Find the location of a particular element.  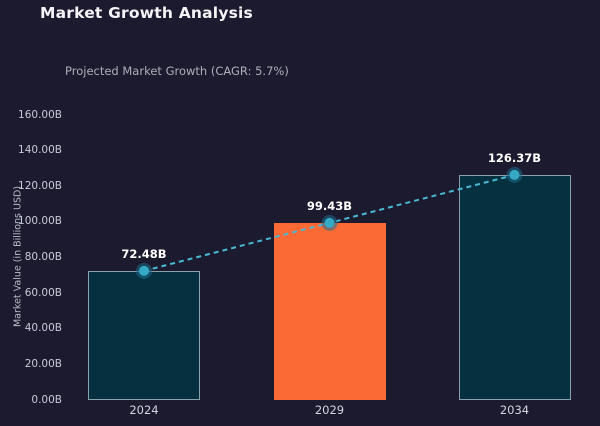

y-tick-label: 100.00B is located at coordinates (40, 221).